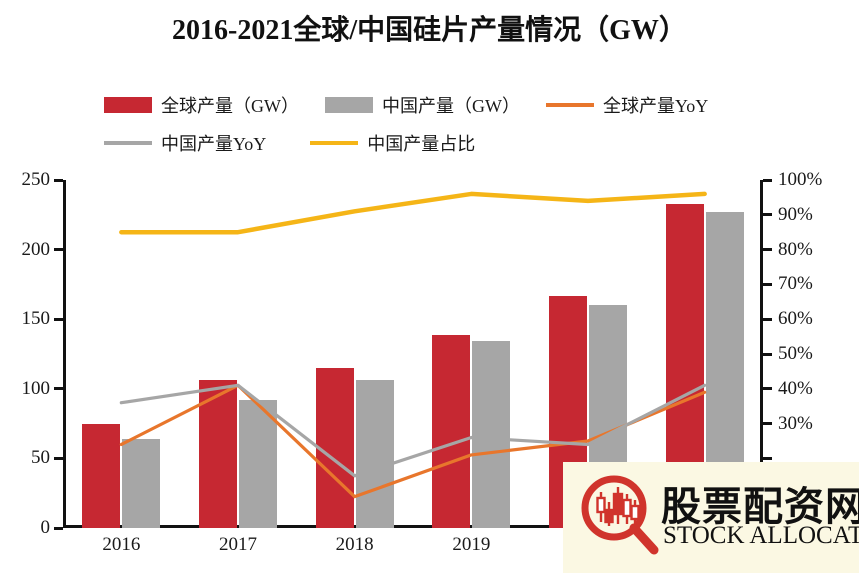 The width and height of the screenshot is (859, 573). I want to click on y-axis-right-labels: 30% 40% 50% 60% 70% 80% 90% 100%, so click(813, 348).